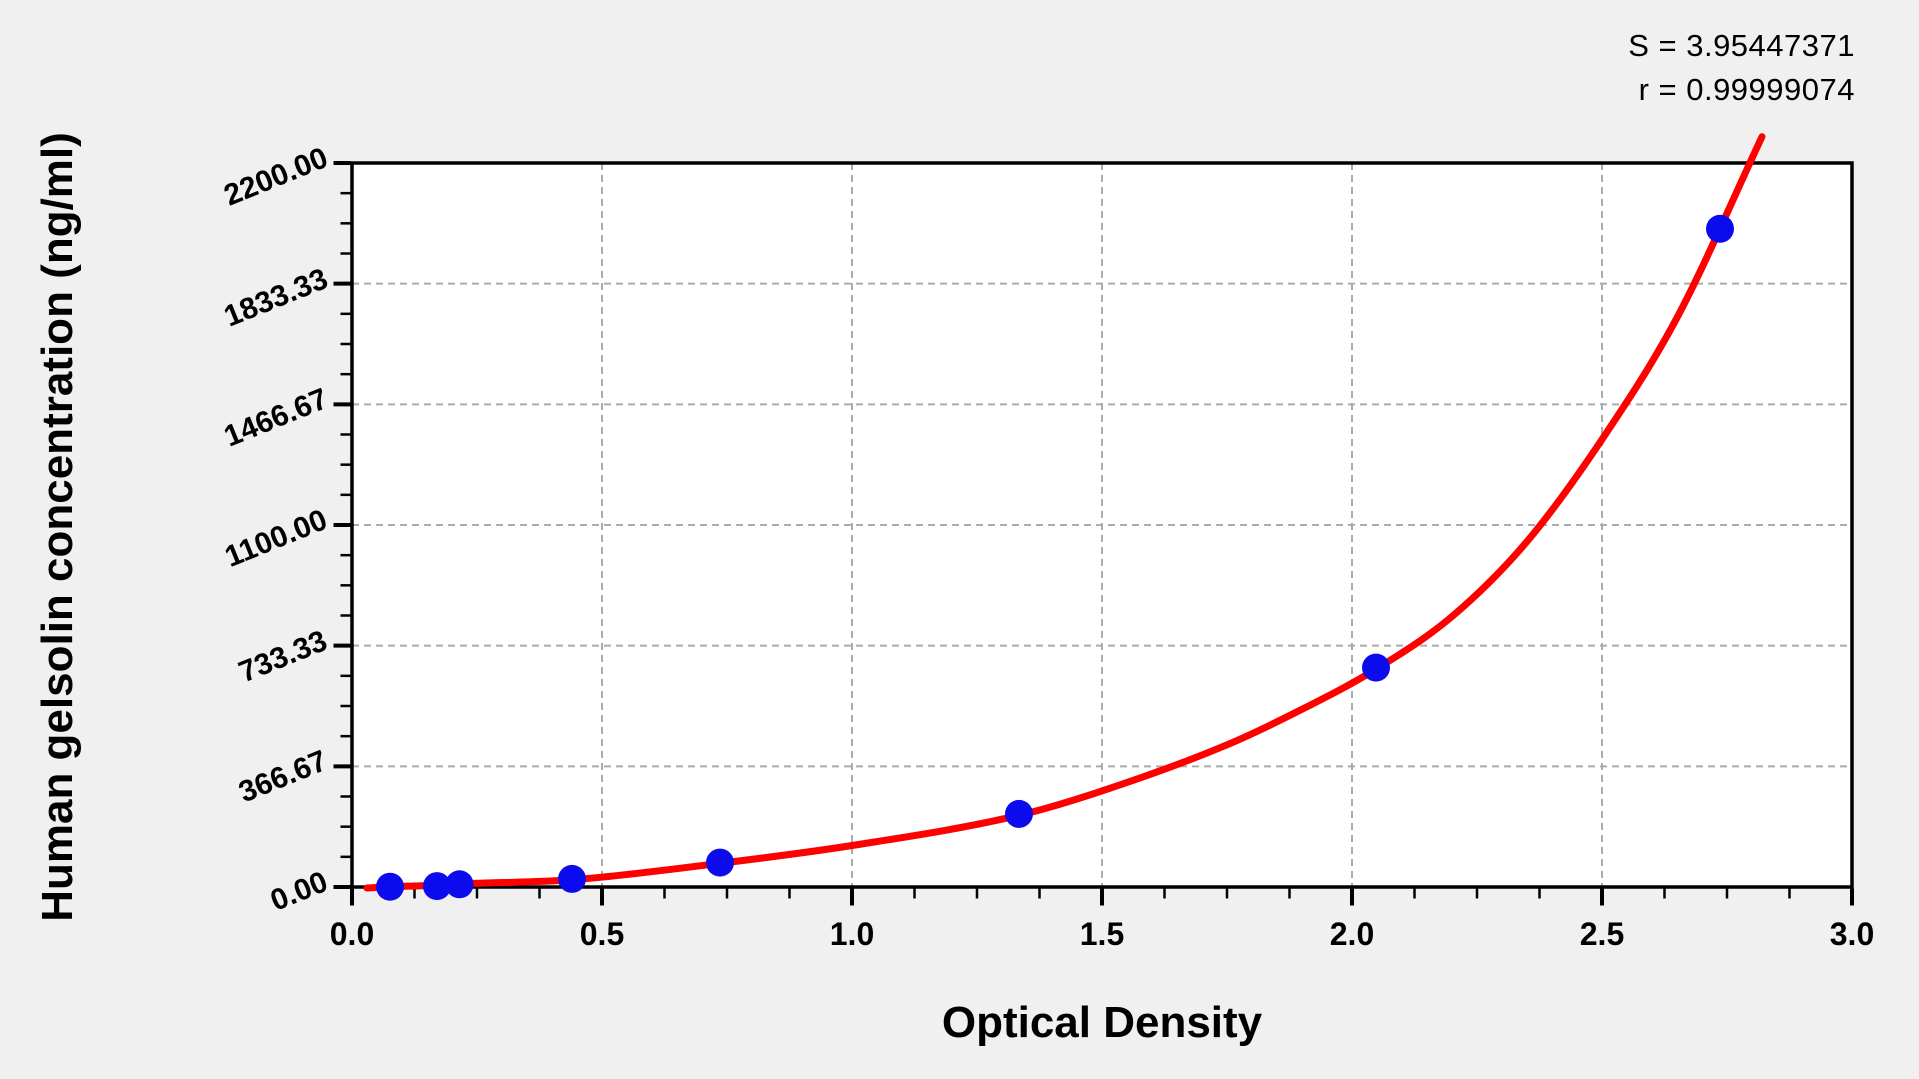  What do you see at coordinates (1602, 934) in the screenshot?
I see `x-tick-label: 2.5` at bounding box center [1602, 934].